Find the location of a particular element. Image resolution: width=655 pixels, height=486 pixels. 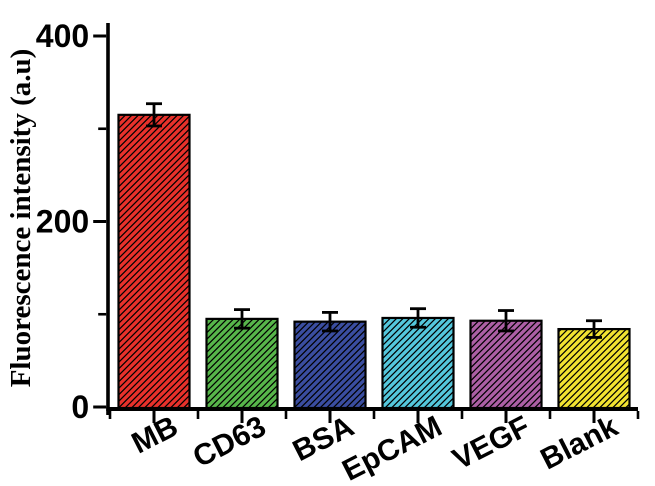

error-bar-BSA is located at coordinates (330, 321).